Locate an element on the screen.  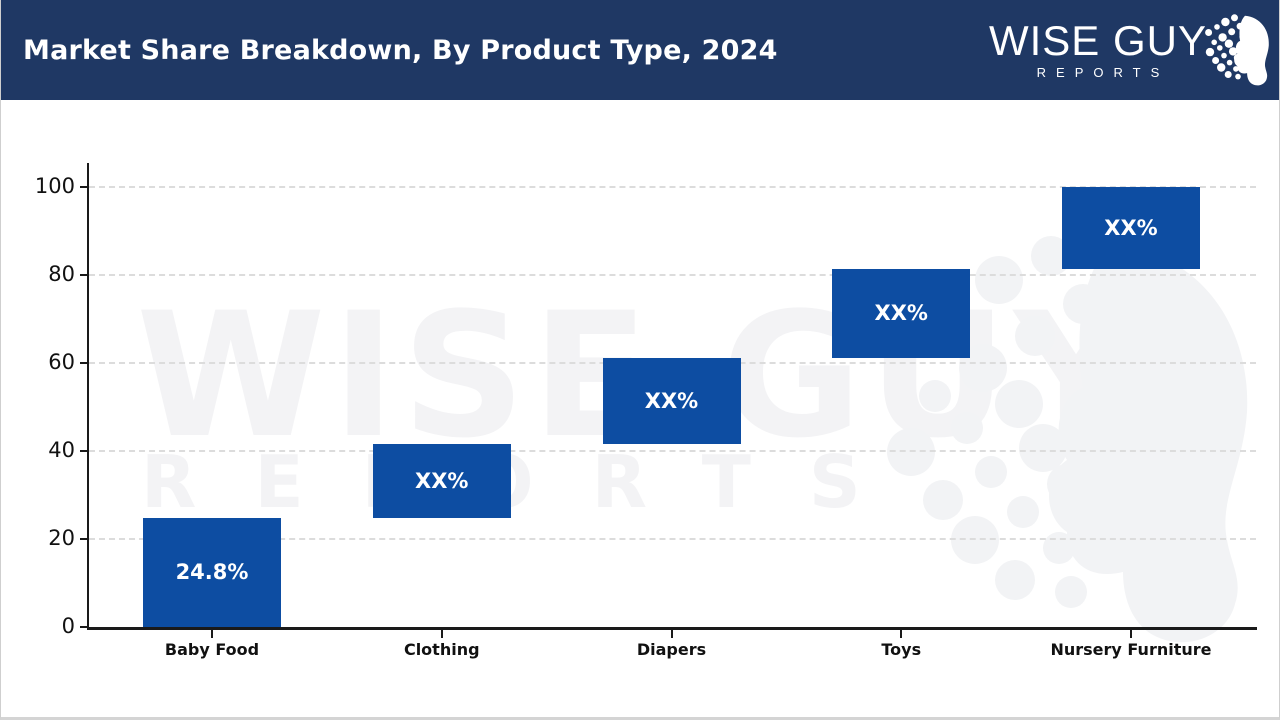
logo-text: WISE GUY REPORTS is located at coordinates (1097, 49).